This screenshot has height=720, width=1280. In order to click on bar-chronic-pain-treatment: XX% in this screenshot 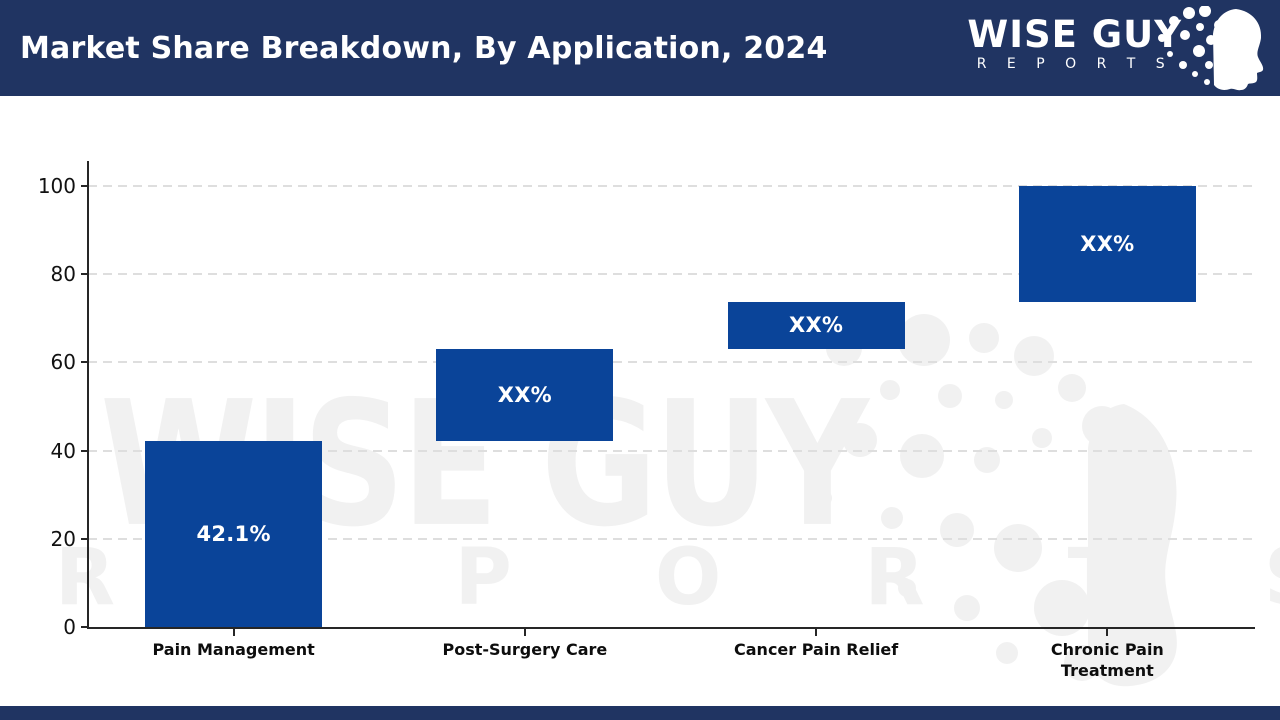, I will do `click(1107, 244)`.